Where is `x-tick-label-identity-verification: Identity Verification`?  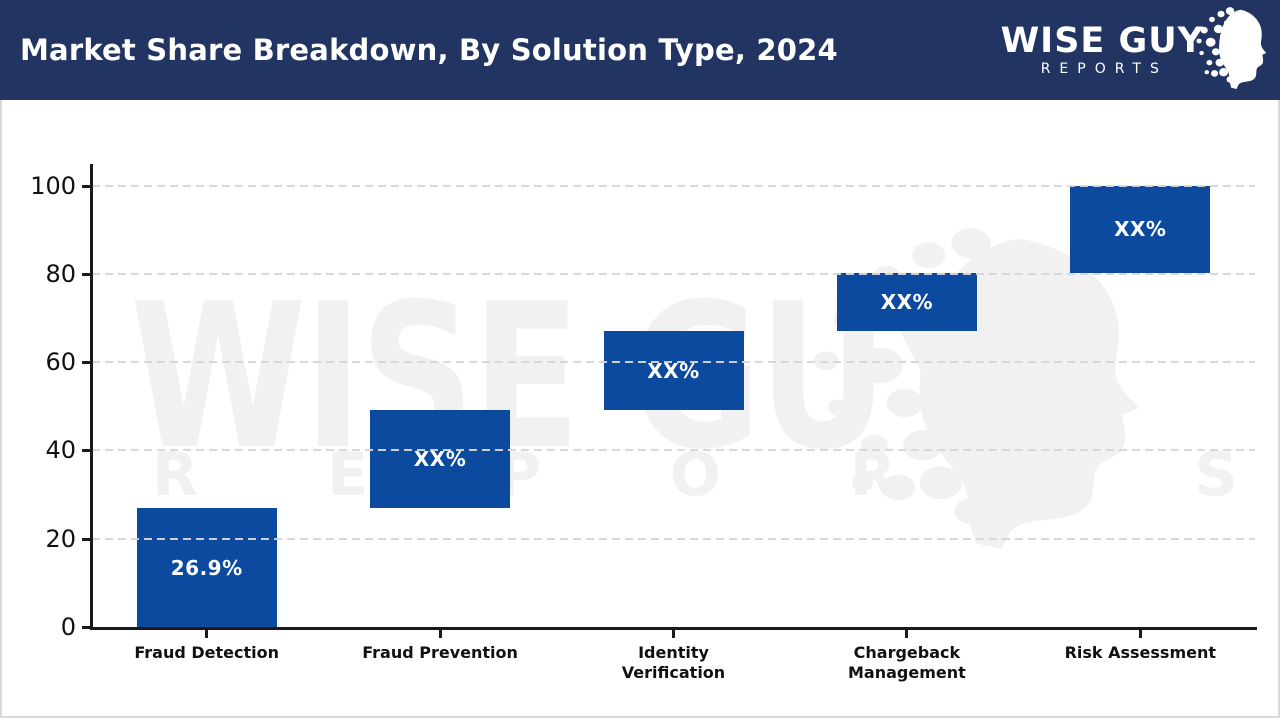 x-tick-label-identity-verification: Identity Verification is located at coordinates (674, 663).